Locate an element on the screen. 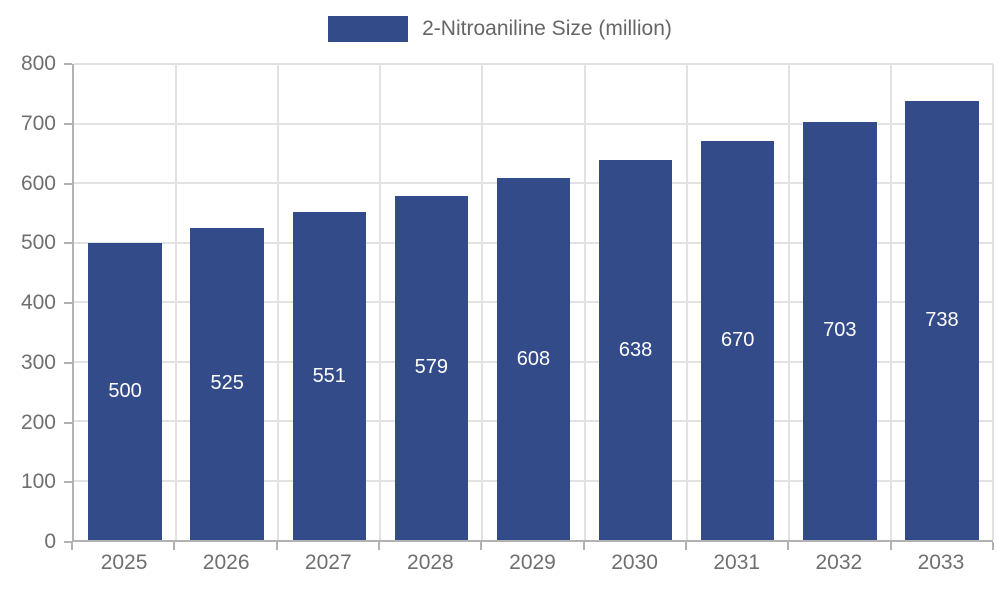 Image resolution: width=1000 pixels, height=600 pixels. y-tick-label: 400 is located at coordinates (38, 302).